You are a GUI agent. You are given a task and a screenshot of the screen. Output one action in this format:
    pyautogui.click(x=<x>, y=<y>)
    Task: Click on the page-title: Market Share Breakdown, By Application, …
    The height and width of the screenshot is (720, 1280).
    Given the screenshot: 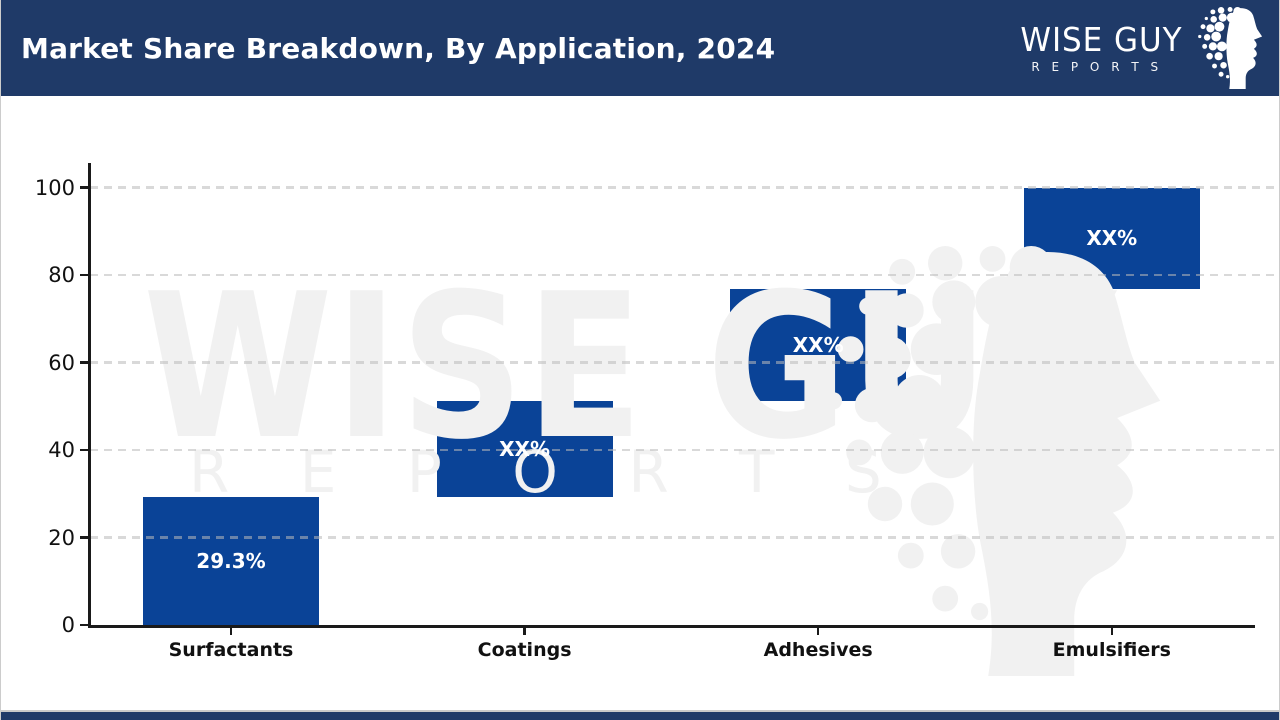 What is the action you would take?
    pyautogui.click(x=398, y=48)
    